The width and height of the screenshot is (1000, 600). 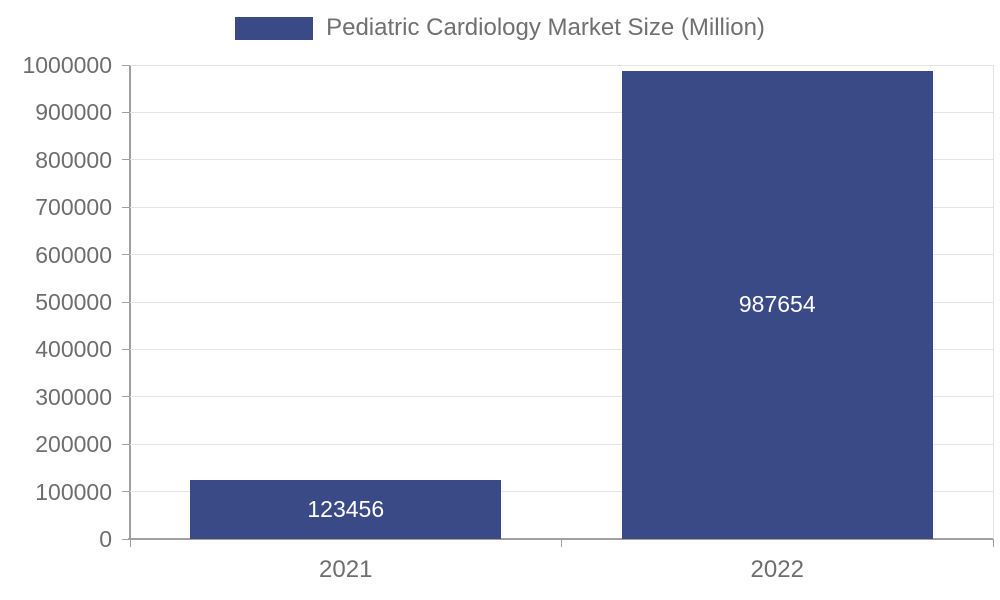 I want to click on bar: 123456, so click(x=346, y=509).